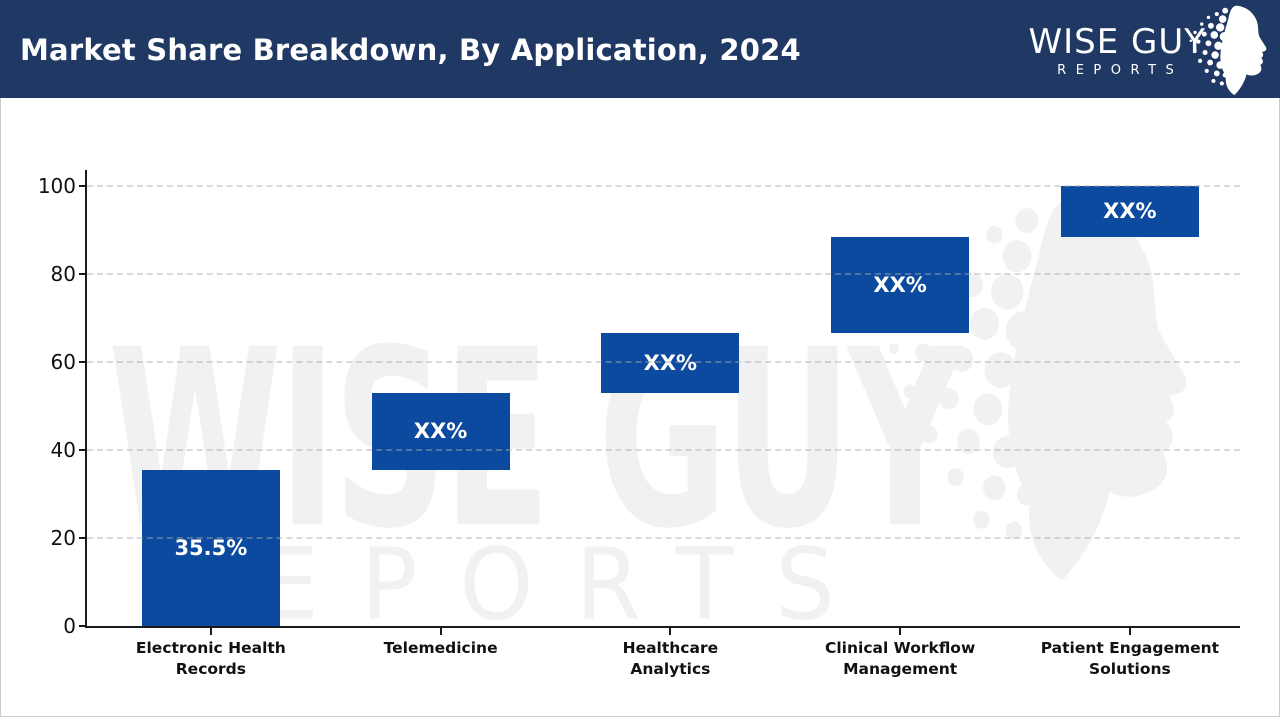 This screenshot has width=1280, height=720. What do you see at coordinates (670, 658) in the screenshot?
I see `x-axis-label: Healthcare Analytics` at bounding box center [670, 658].